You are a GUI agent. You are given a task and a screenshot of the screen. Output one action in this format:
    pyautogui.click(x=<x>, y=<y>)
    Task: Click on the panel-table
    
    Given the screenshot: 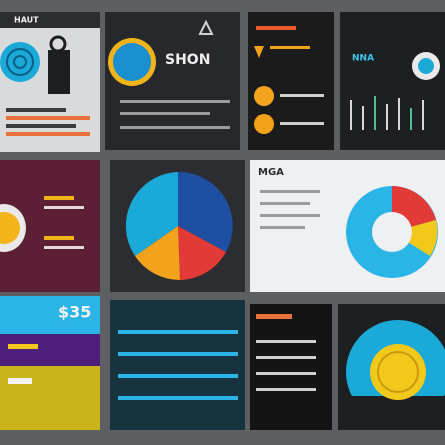 What is the action you would take?
    pyautogui.click(x=177, y=365)
    